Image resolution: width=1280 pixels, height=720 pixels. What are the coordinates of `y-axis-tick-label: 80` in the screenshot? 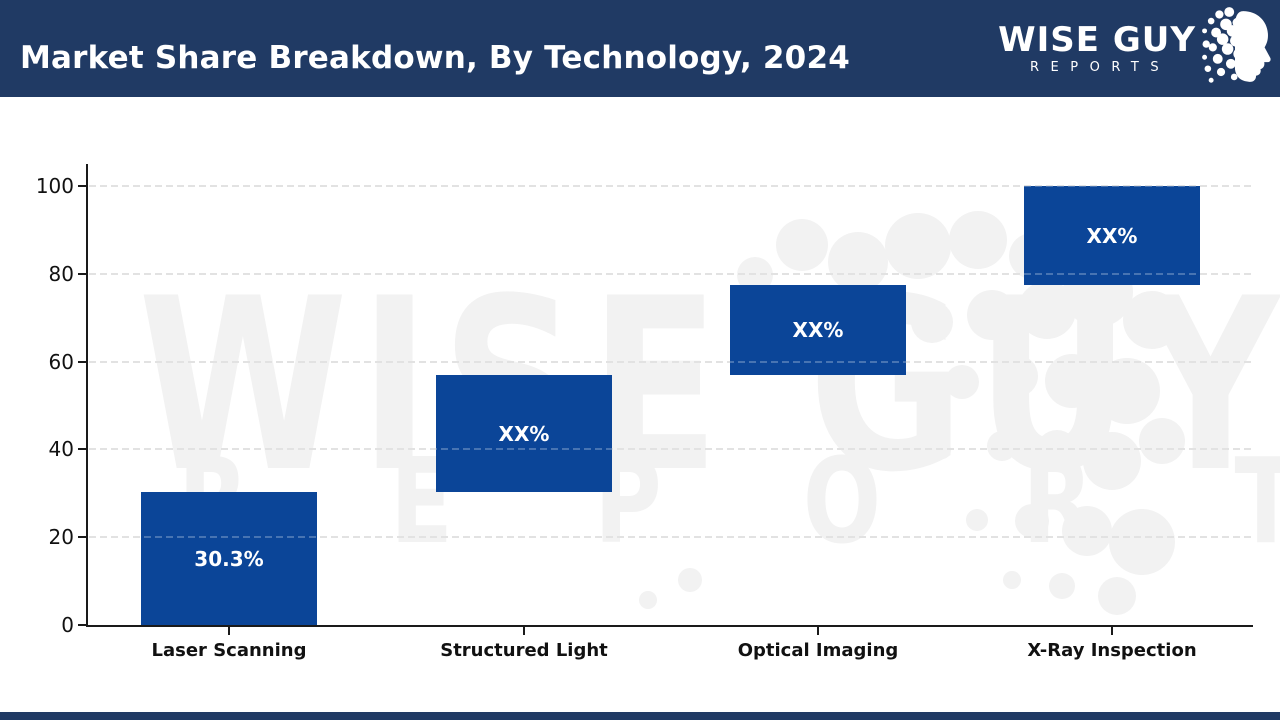 It's located at (61, 274).